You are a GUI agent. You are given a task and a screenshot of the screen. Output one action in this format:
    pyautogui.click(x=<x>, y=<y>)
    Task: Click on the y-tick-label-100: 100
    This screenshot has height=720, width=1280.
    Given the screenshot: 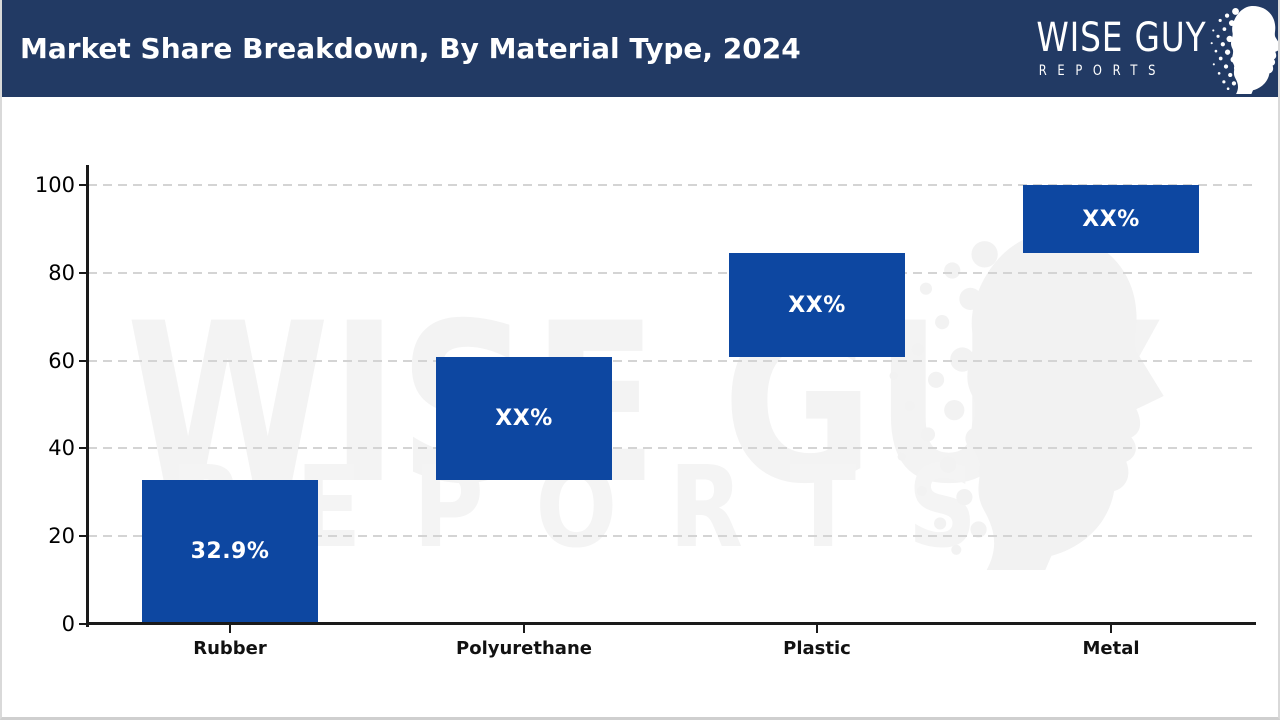 What is the action you would take?
    pyautogui.click(x=54, y=185)
    